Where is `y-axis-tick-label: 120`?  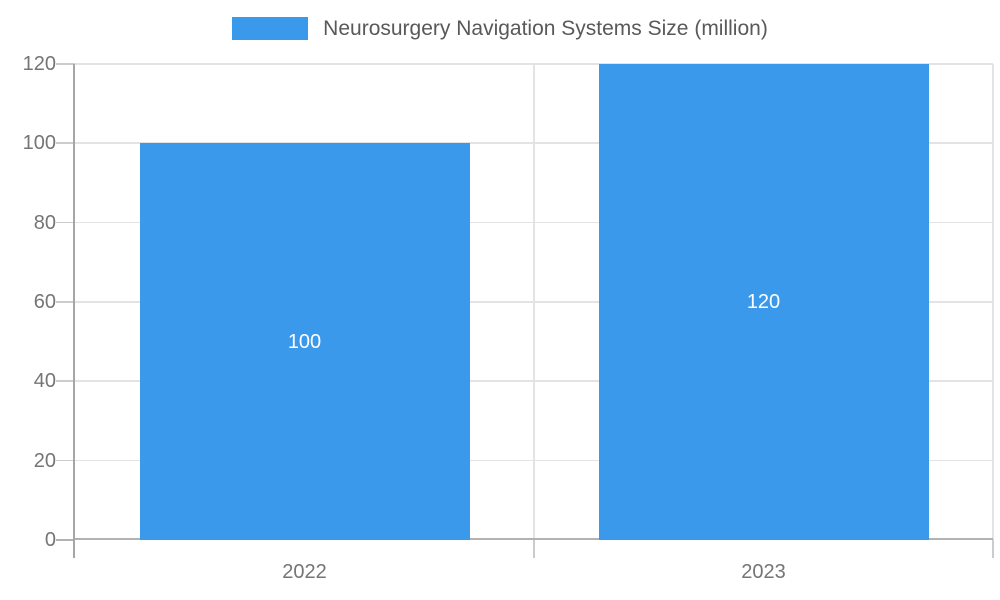 y-axis-tick-label: 120 is located at coordinates (39, 64).